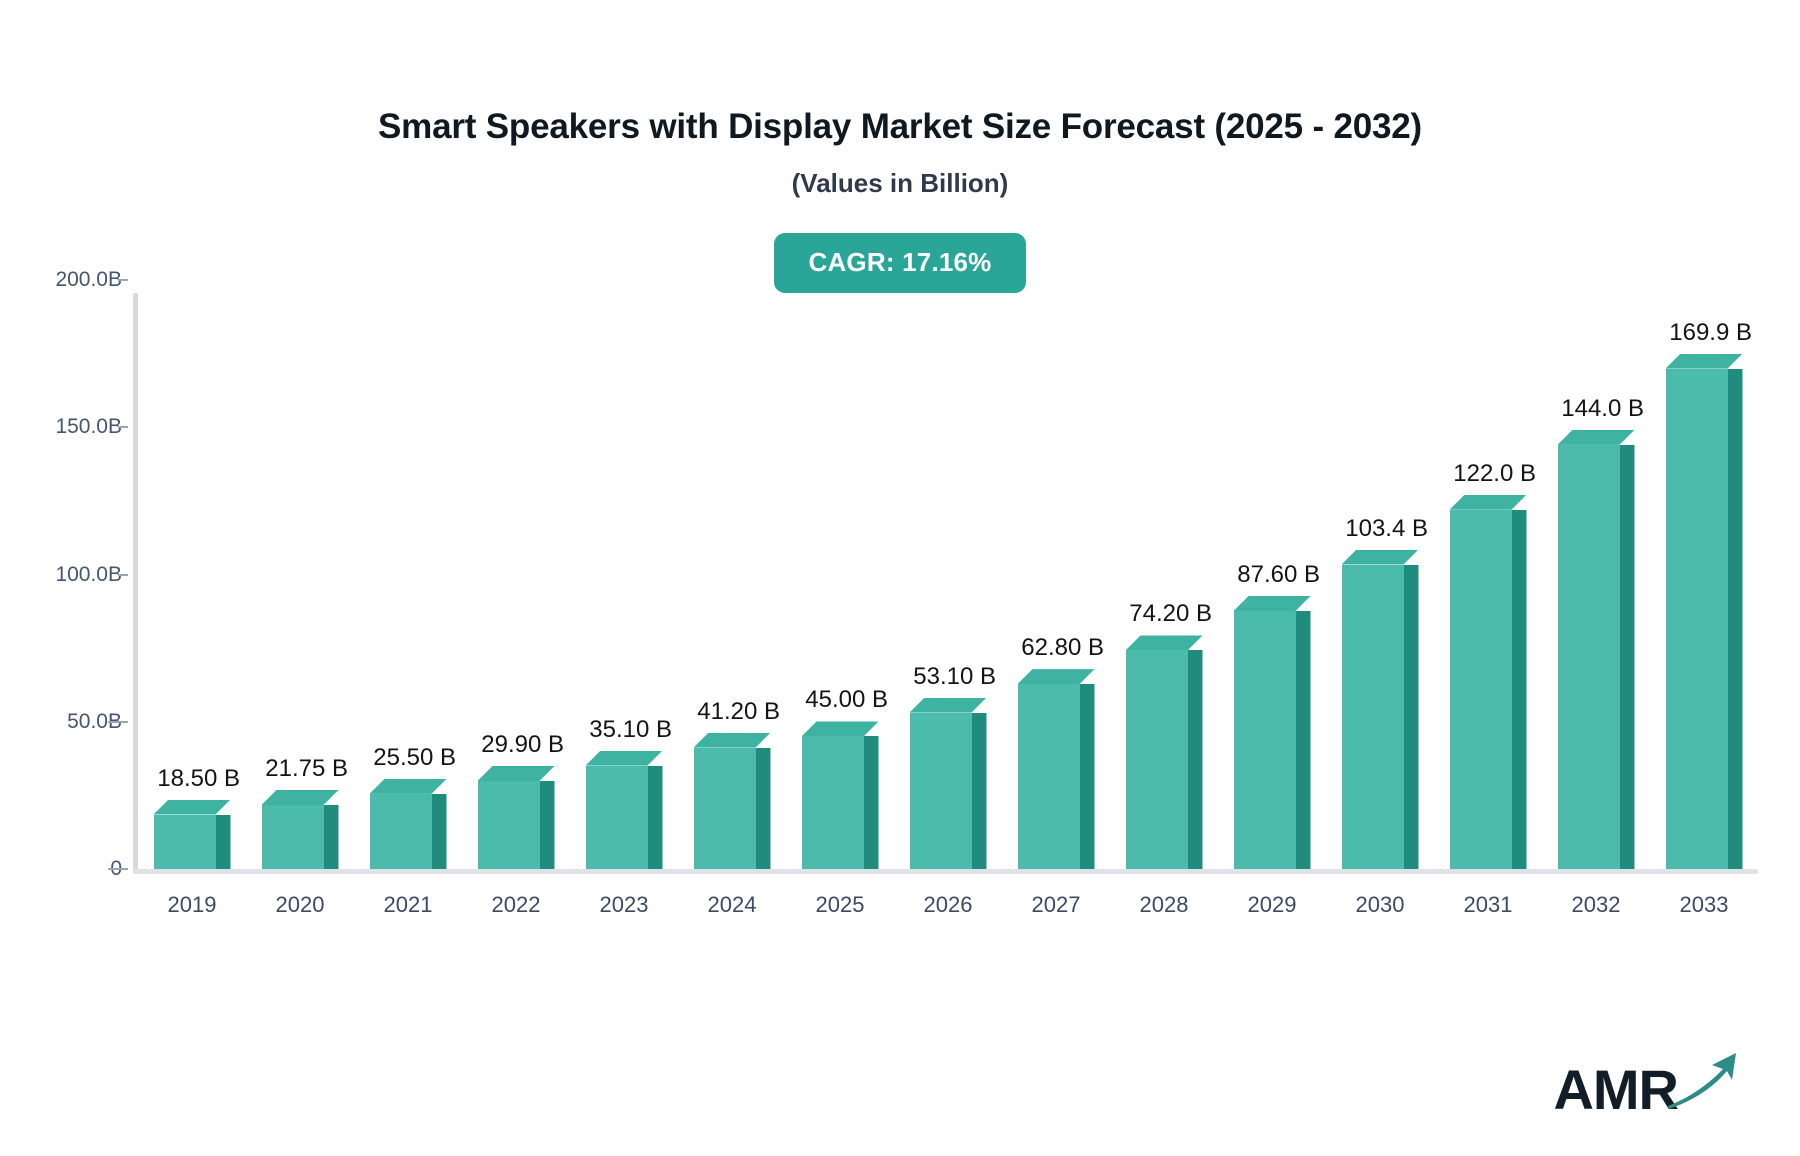 The height and width of the screenshot is (1156, 1800). What do you see at coordinates (1708, 594) in the screenshot?
I see `bar-3d: 169.9 B` at bounding box center [1708, 594].